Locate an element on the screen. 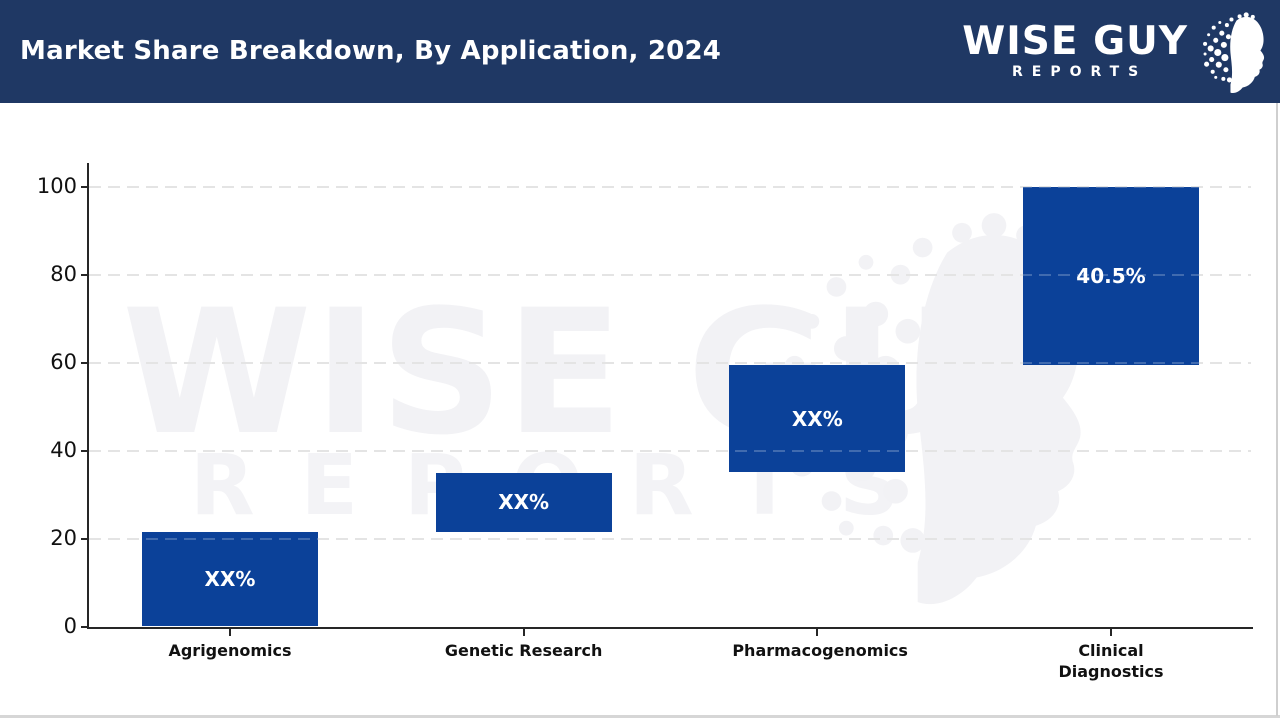 The image size is (1280, 720). x-axis-line is located at coordinates (669, 627).